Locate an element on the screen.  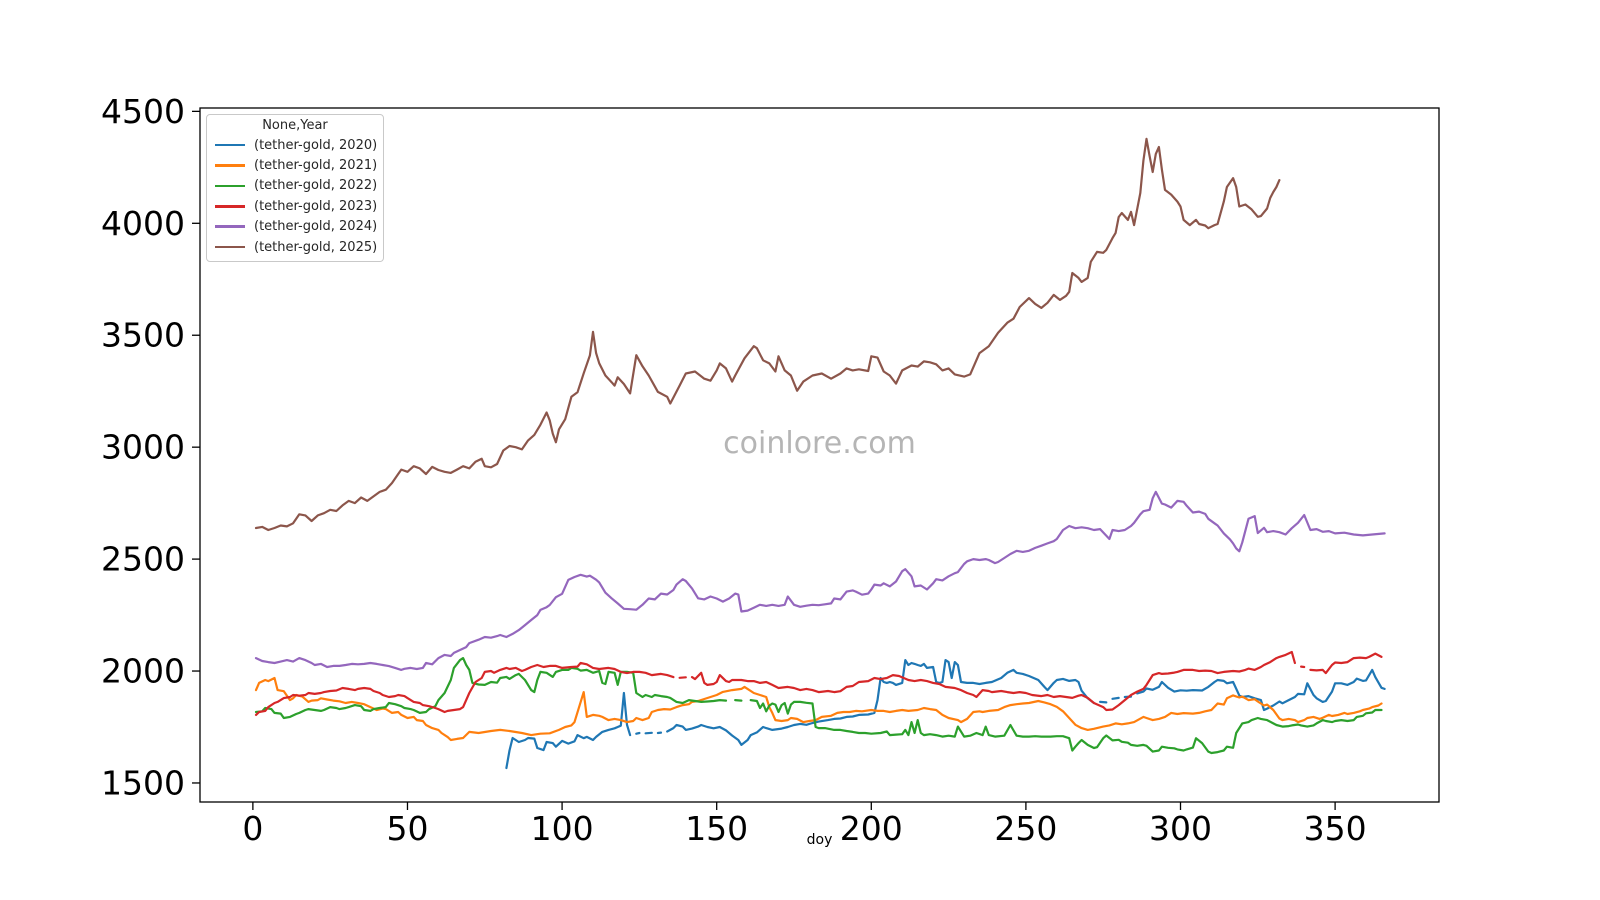
y-tick-label: 3000 is located at coordinates (143, 447).